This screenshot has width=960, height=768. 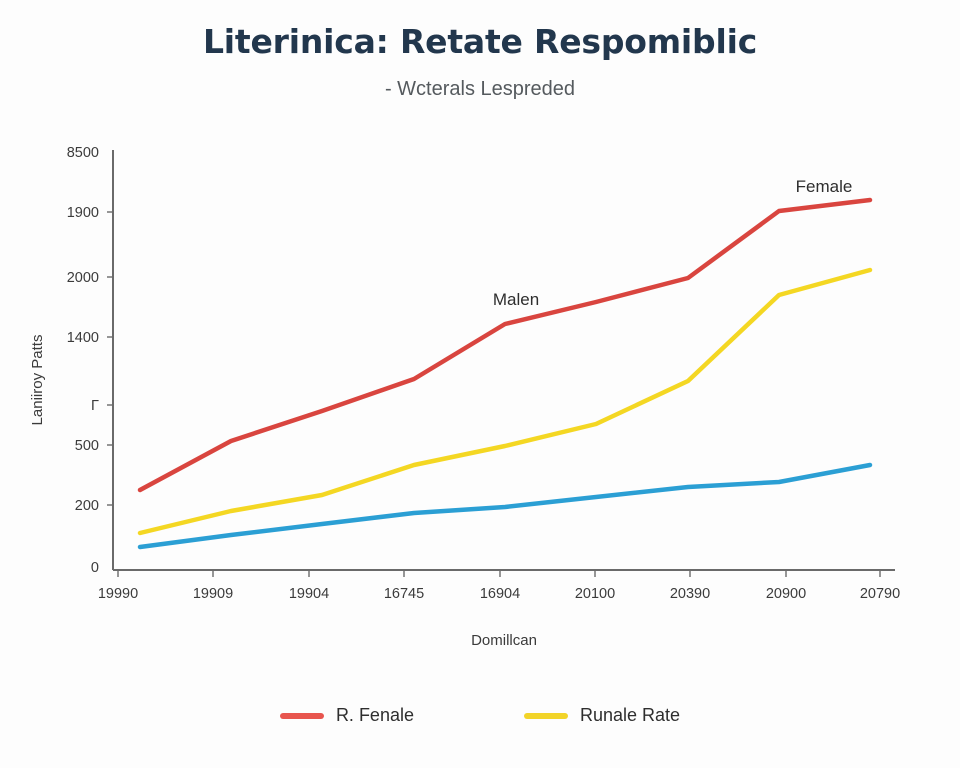 I want to click on series-annotation-0: Female, so click(x=824, y=186).